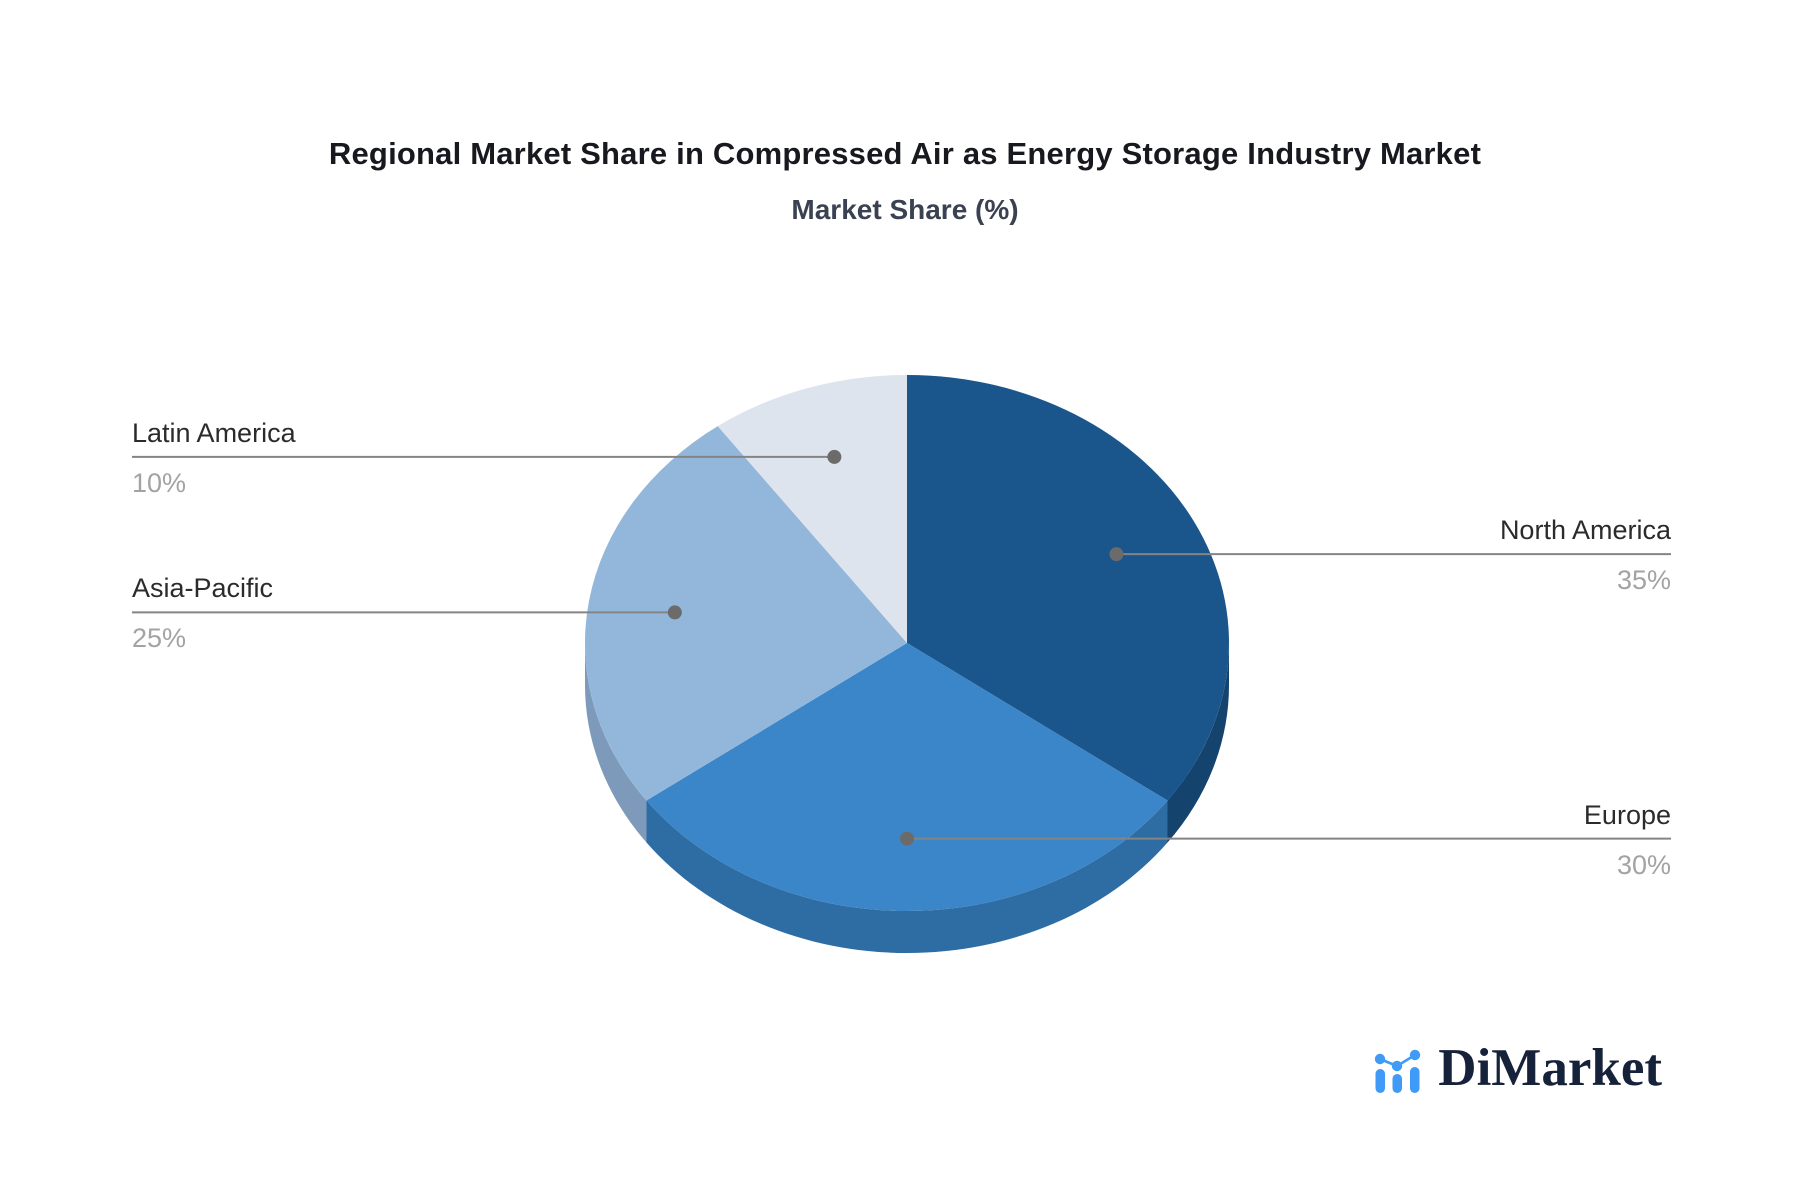 The height and width of the screenshot is (1196, 1800). What do you see at coordinates (214, 432) in the screenshot?
I see `slice-name: Latin America` at bounding box center [214, 432].